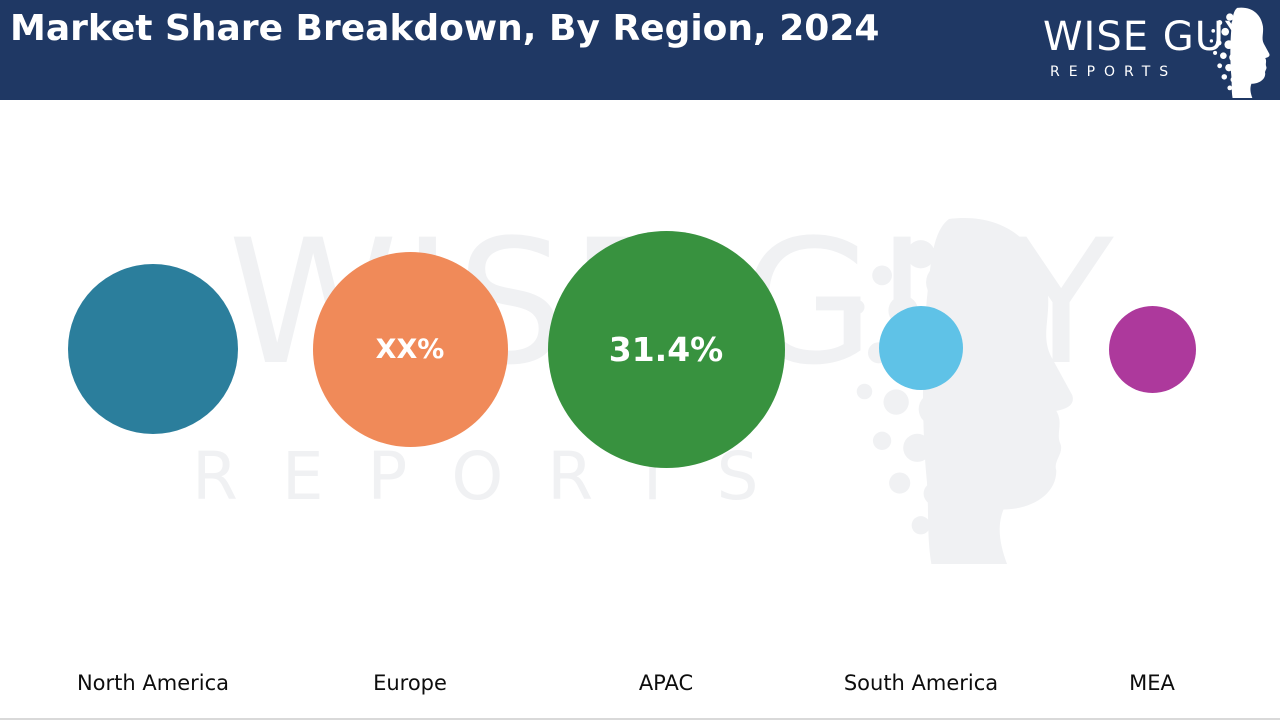 Image resolution: width=1280 pixels, height=720 pixels. I want to click on page-title: Market Share Breakdown, By Region, 2024, so click(445, 28).